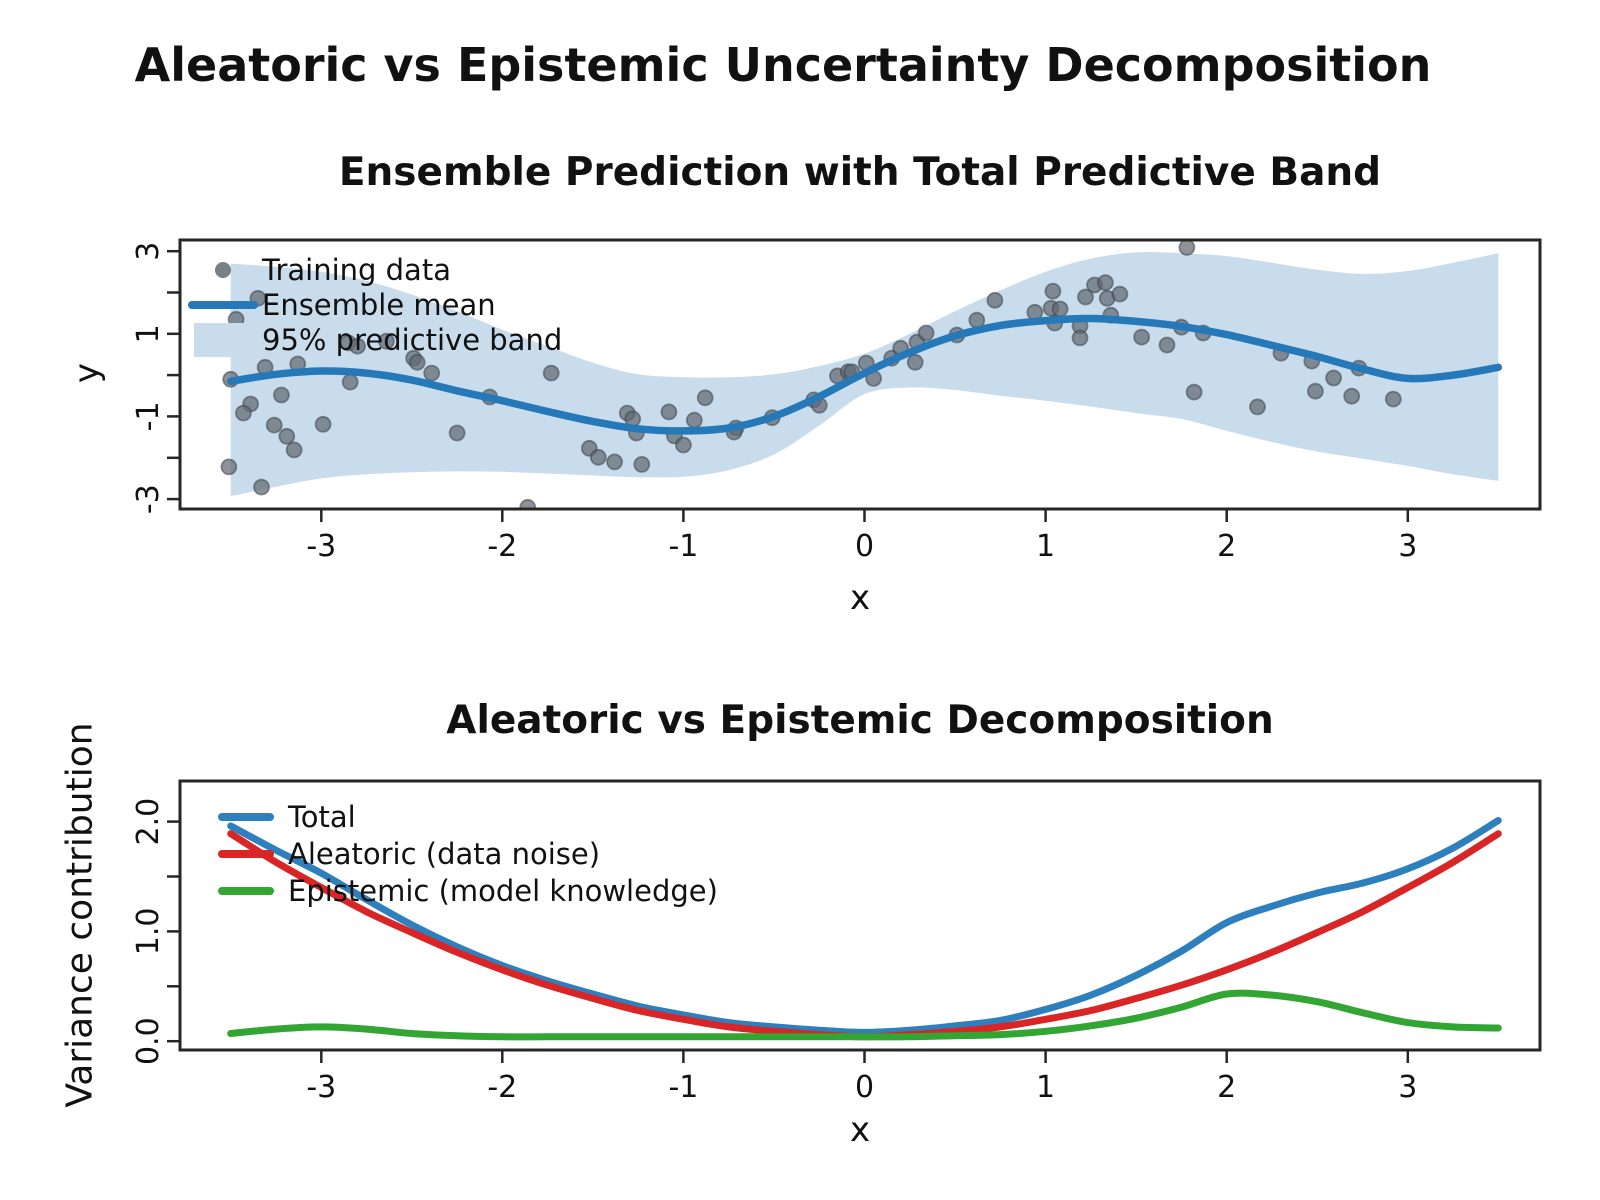 This screenshot has width=1600, height=1200. I want to click on y-tick-label: 2.0, so click(148, 822).